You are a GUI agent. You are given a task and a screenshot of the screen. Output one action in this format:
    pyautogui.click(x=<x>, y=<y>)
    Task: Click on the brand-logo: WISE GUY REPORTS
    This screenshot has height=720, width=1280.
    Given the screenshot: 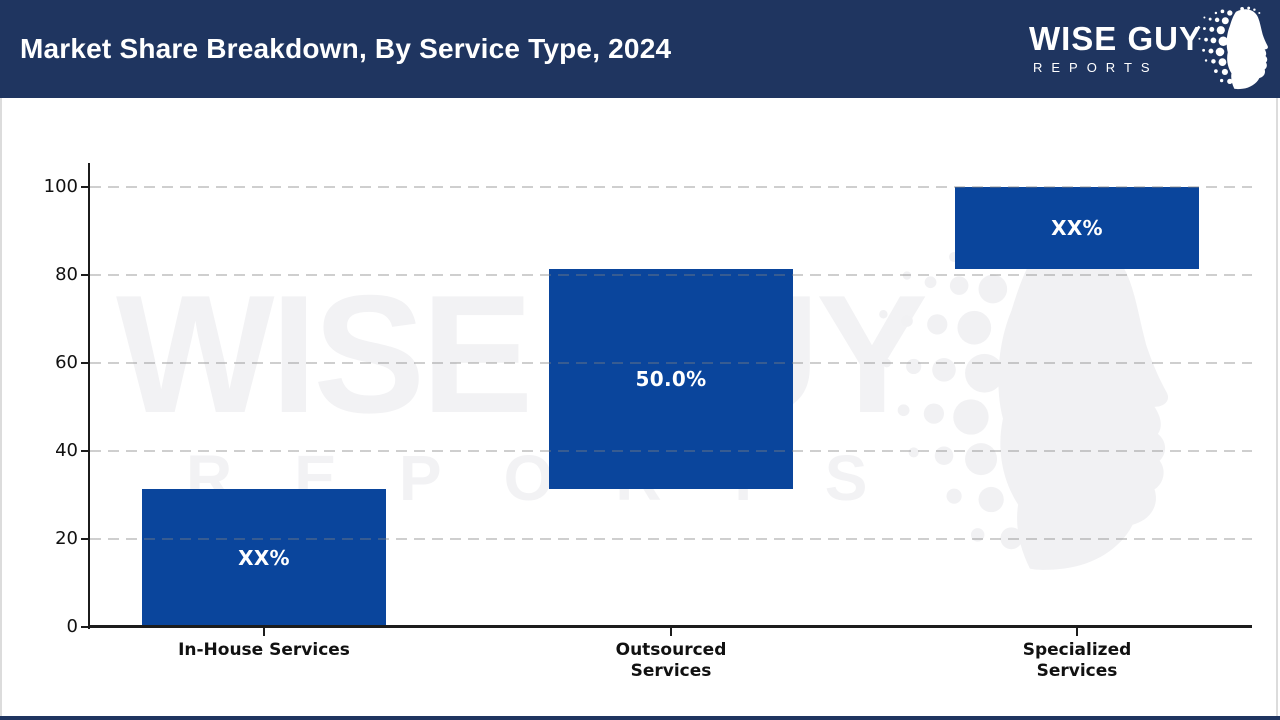 What is the action you would take?
    pyautogui.click(x=1148, y=48)
    